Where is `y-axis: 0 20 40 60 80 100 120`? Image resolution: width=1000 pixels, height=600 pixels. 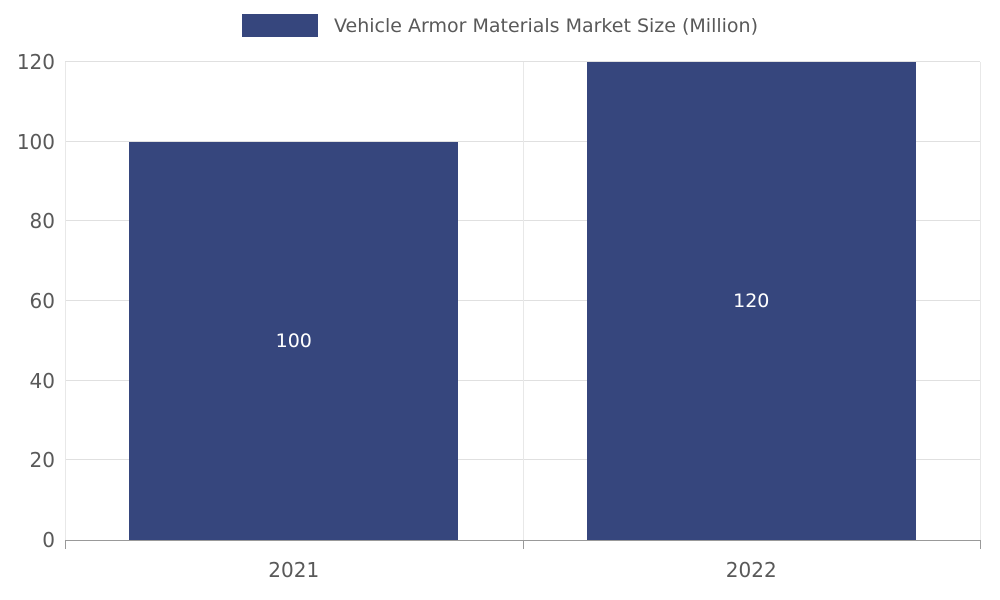
y-axis: 0 20 40 60 80 100 120 is located at coordinates (28, 300).